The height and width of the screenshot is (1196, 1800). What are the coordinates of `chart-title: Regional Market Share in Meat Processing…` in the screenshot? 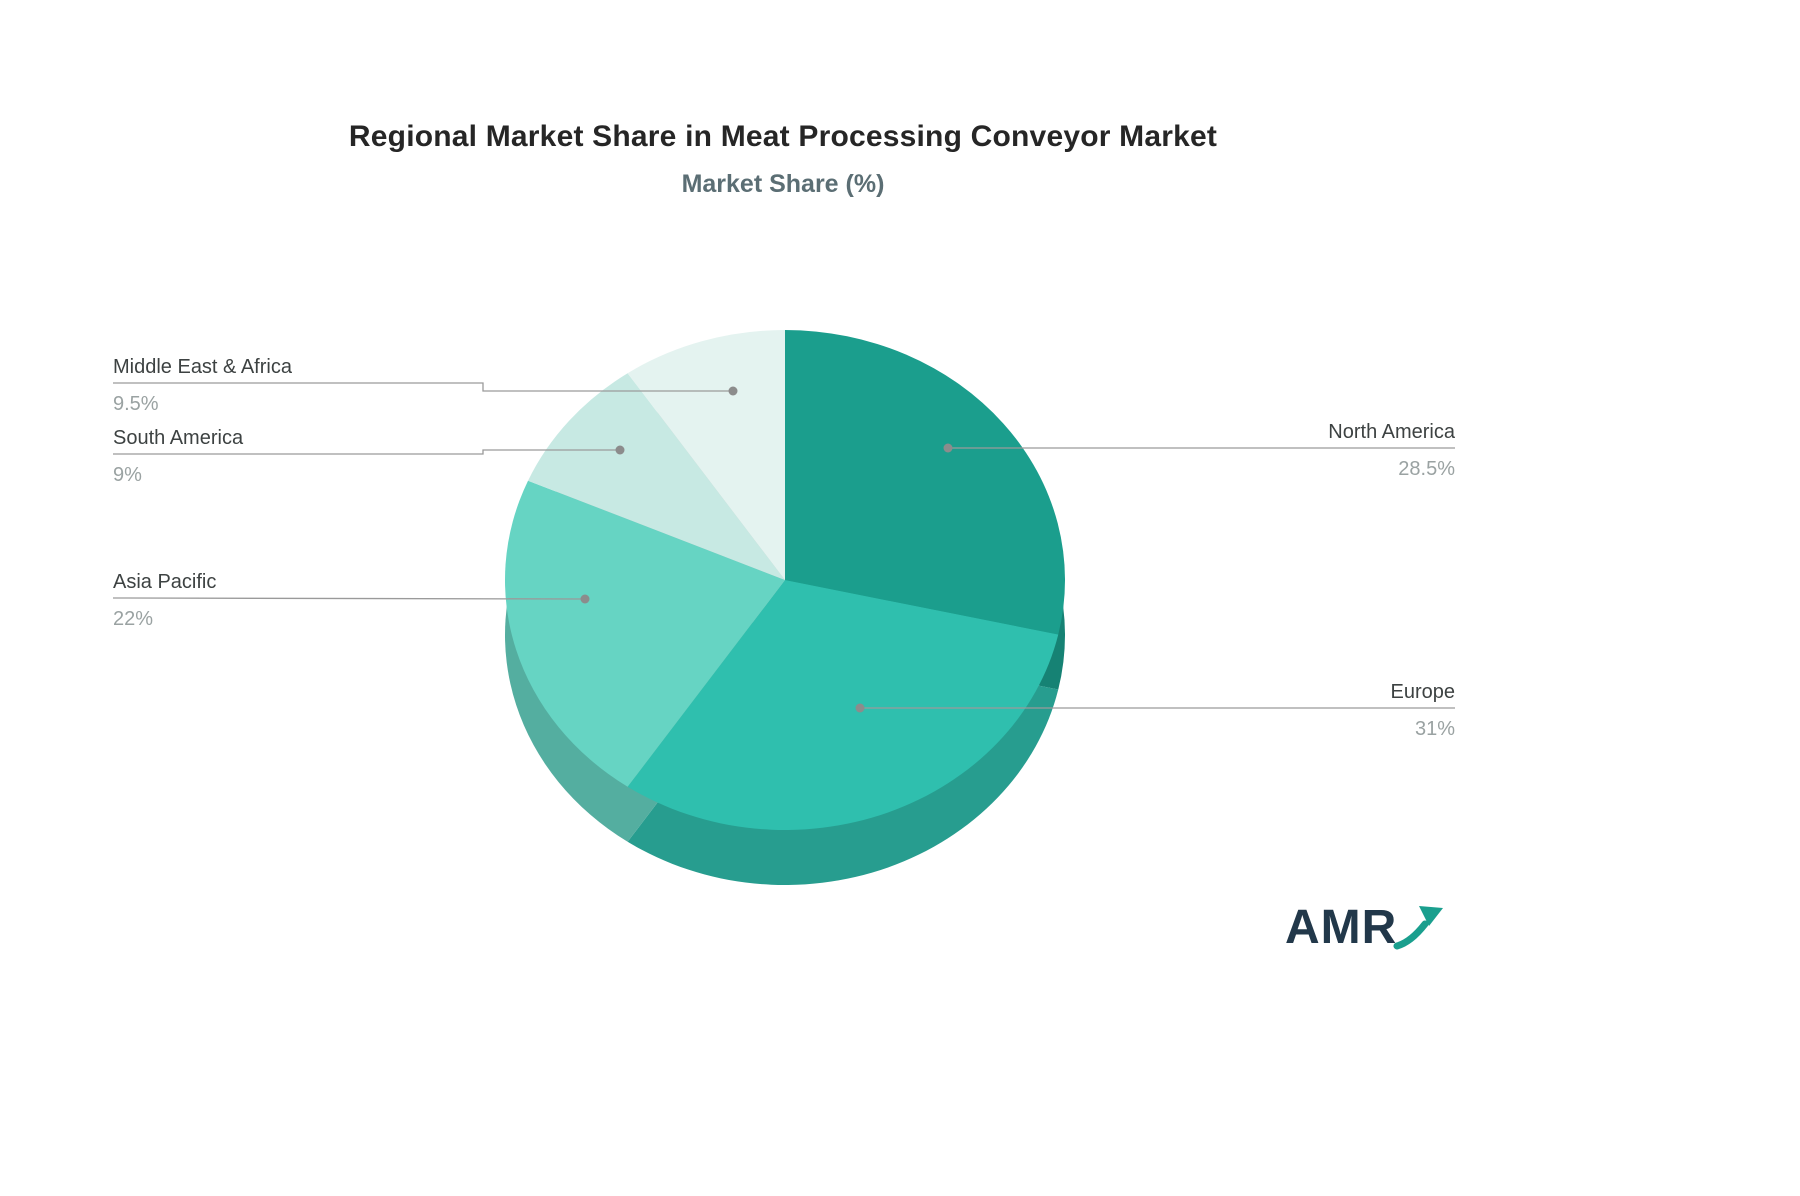 It's located at (783, 136).